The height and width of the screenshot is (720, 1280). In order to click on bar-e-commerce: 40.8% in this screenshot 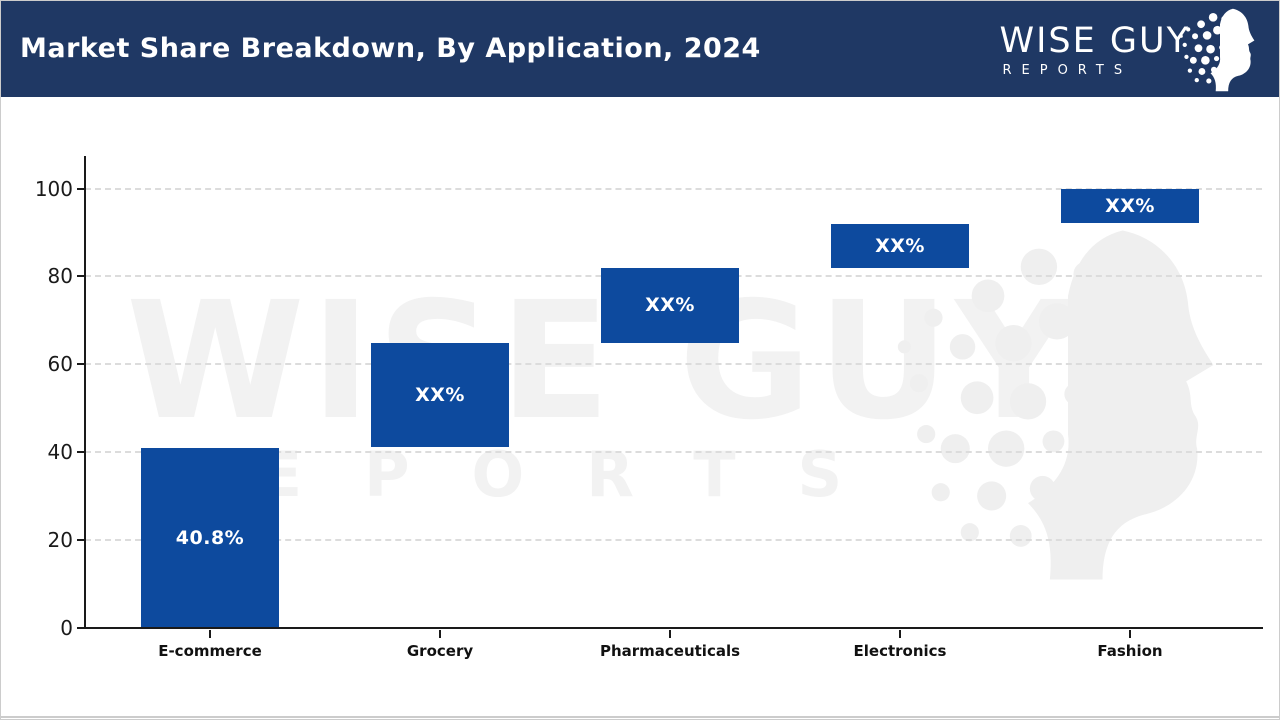, I will do `click(210, 538)`.